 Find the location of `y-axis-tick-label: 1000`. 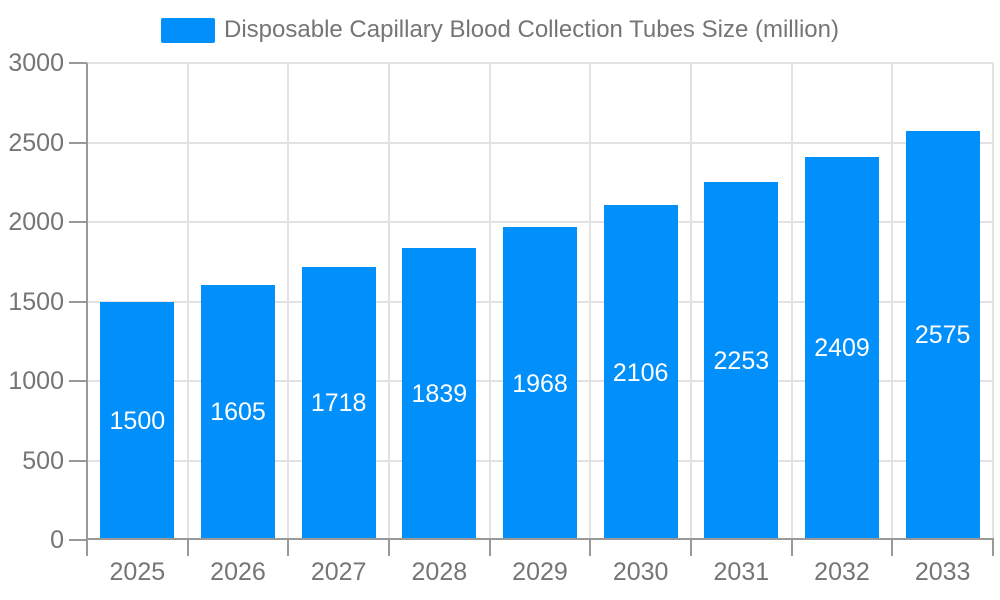

y-axis-tick-label: 1000 is located at coordinates (36, 381).